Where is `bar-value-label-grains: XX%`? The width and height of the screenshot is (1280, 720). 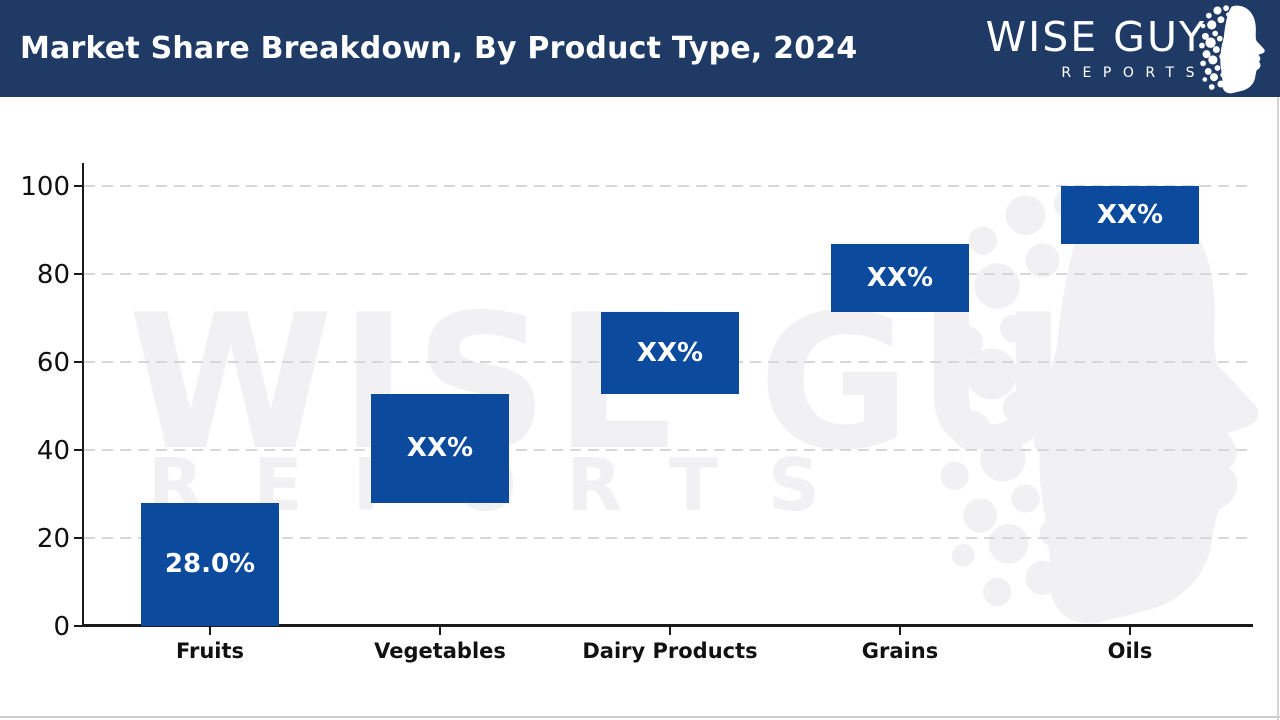
bar-value-label-grains: XX% is located at coordinates (900, 277).